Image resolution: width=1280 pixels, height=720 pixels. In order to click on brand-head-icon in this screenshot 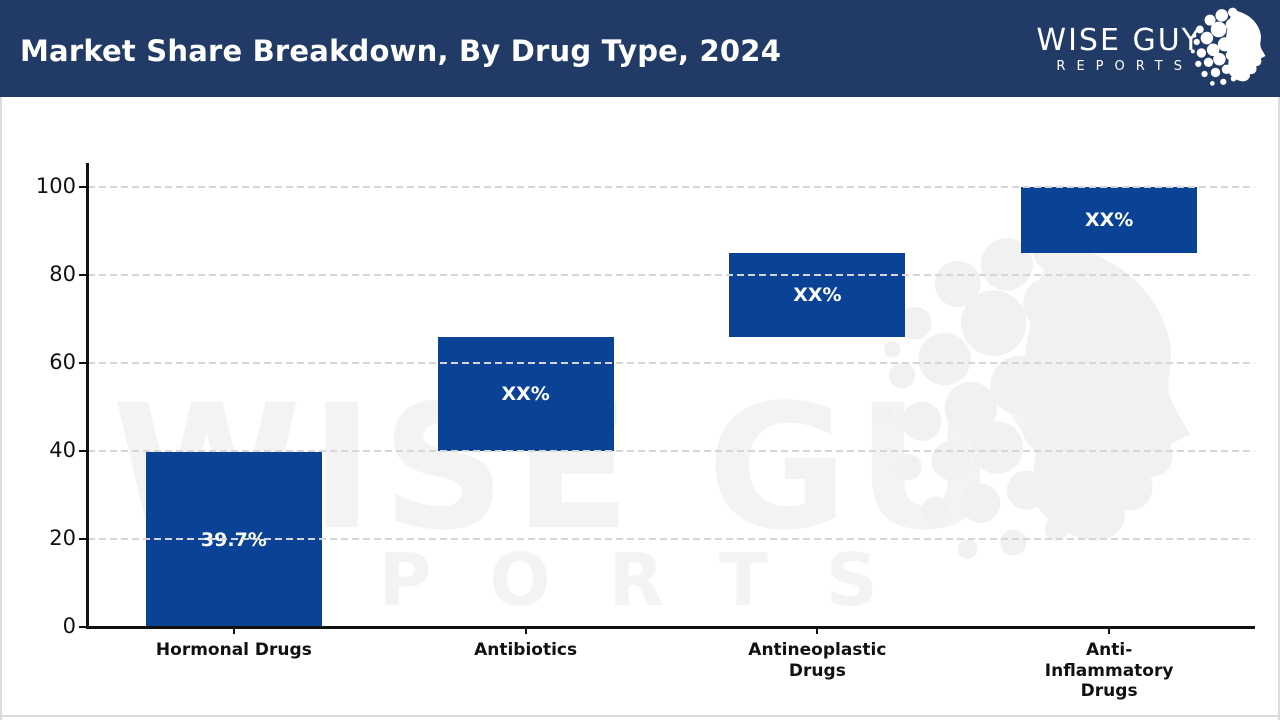, I will do `click(1228, 46)`.